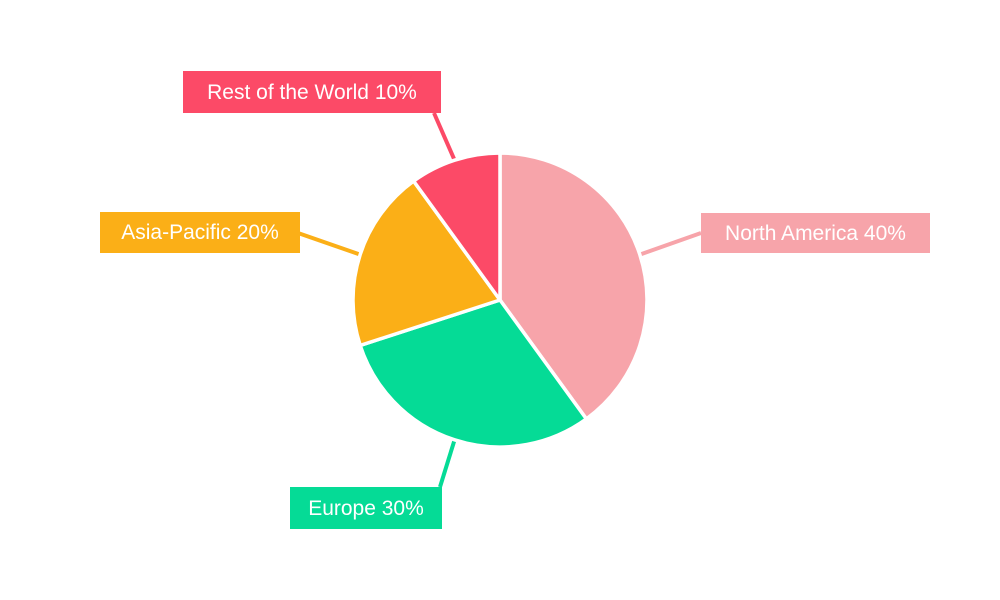  What do you see at coordinates (447, 463) in the screenshot?
I see `leader-line-europe` at bounding box center [447, 463].